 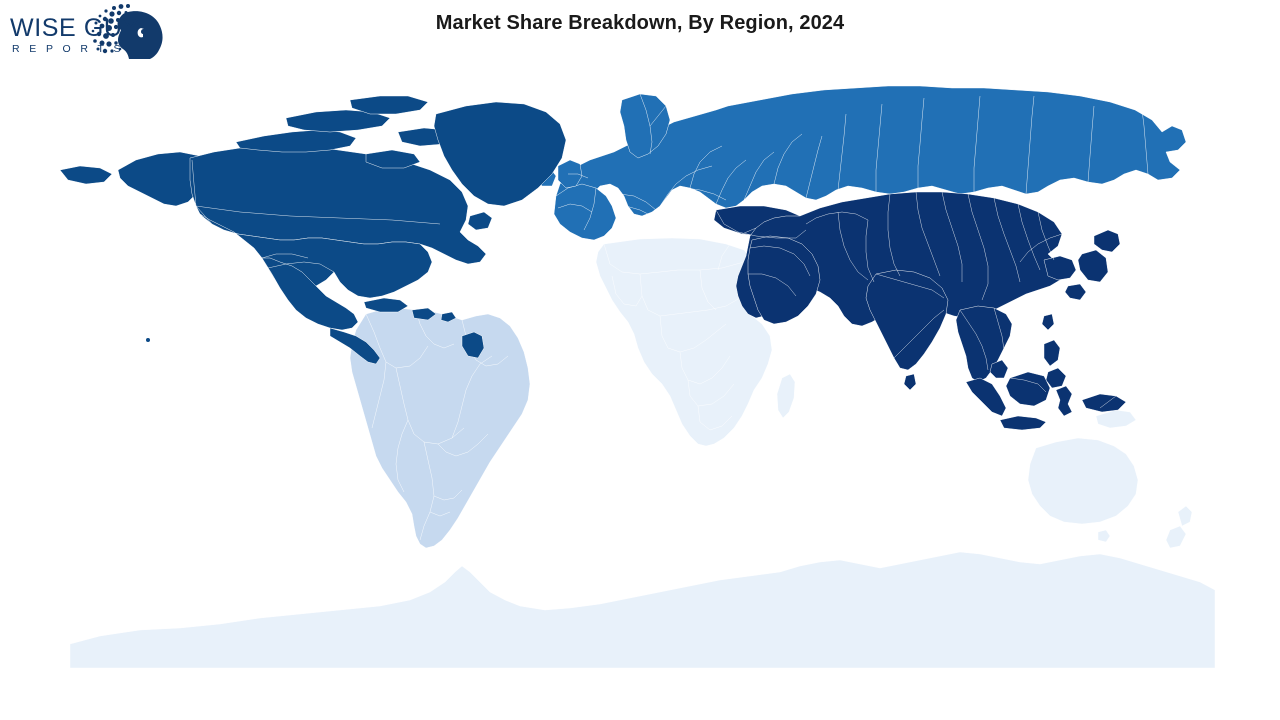 I want to click on logo-wordmark-secondary: R E P O R T S, so click(x=68, y=49).